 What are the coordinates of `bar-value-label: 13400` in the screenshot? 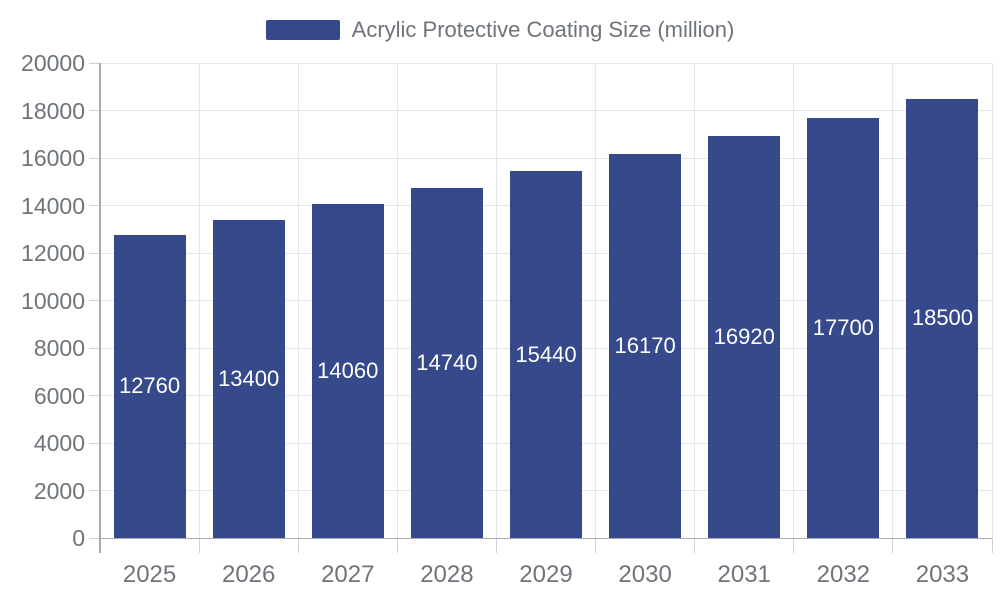 It's located at (249, 378).